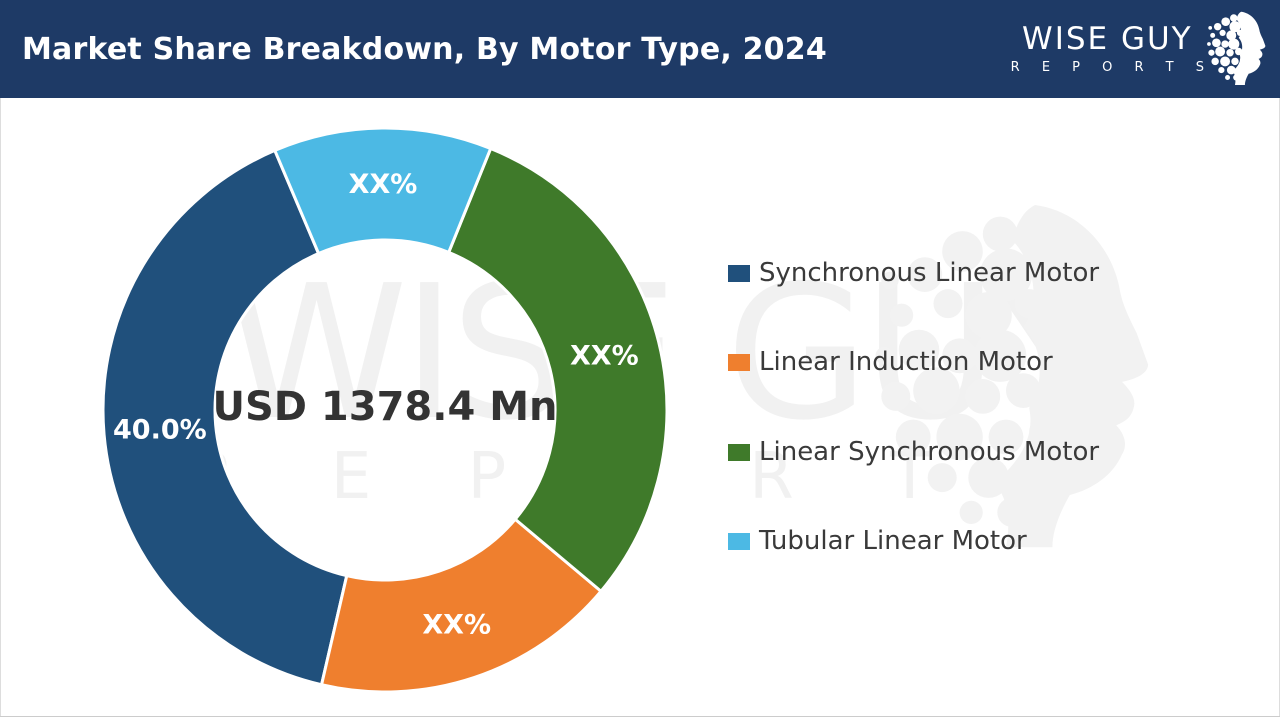  Describe the element at coordinates (385, 407) in the screenshot. I see `chart-center-value: USD 1378.4 Mn` at that location.